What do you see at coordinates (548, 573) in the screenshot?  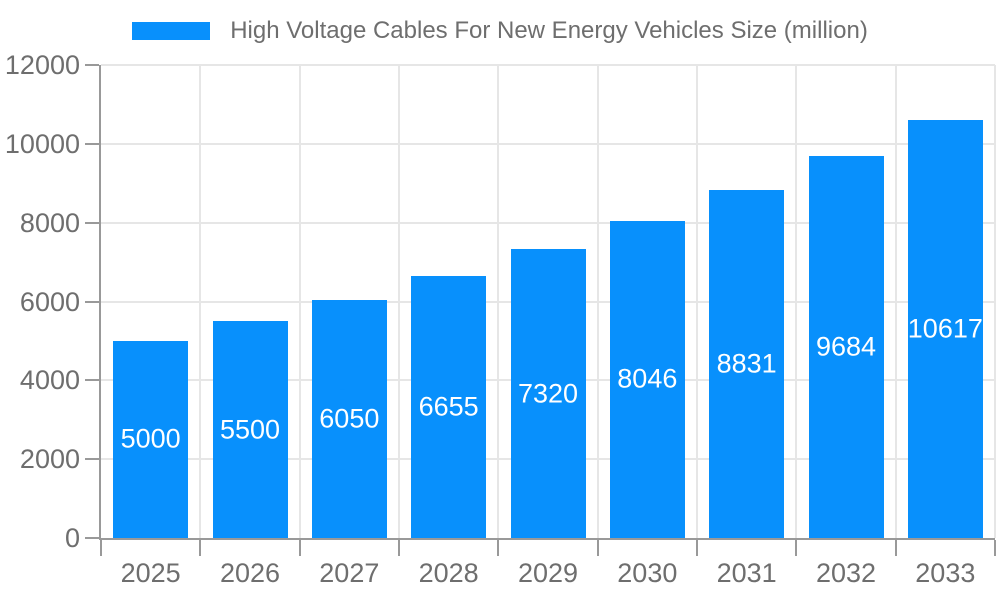 I see `x-axis-category-label: 2029` at bounding box center [548, 573].